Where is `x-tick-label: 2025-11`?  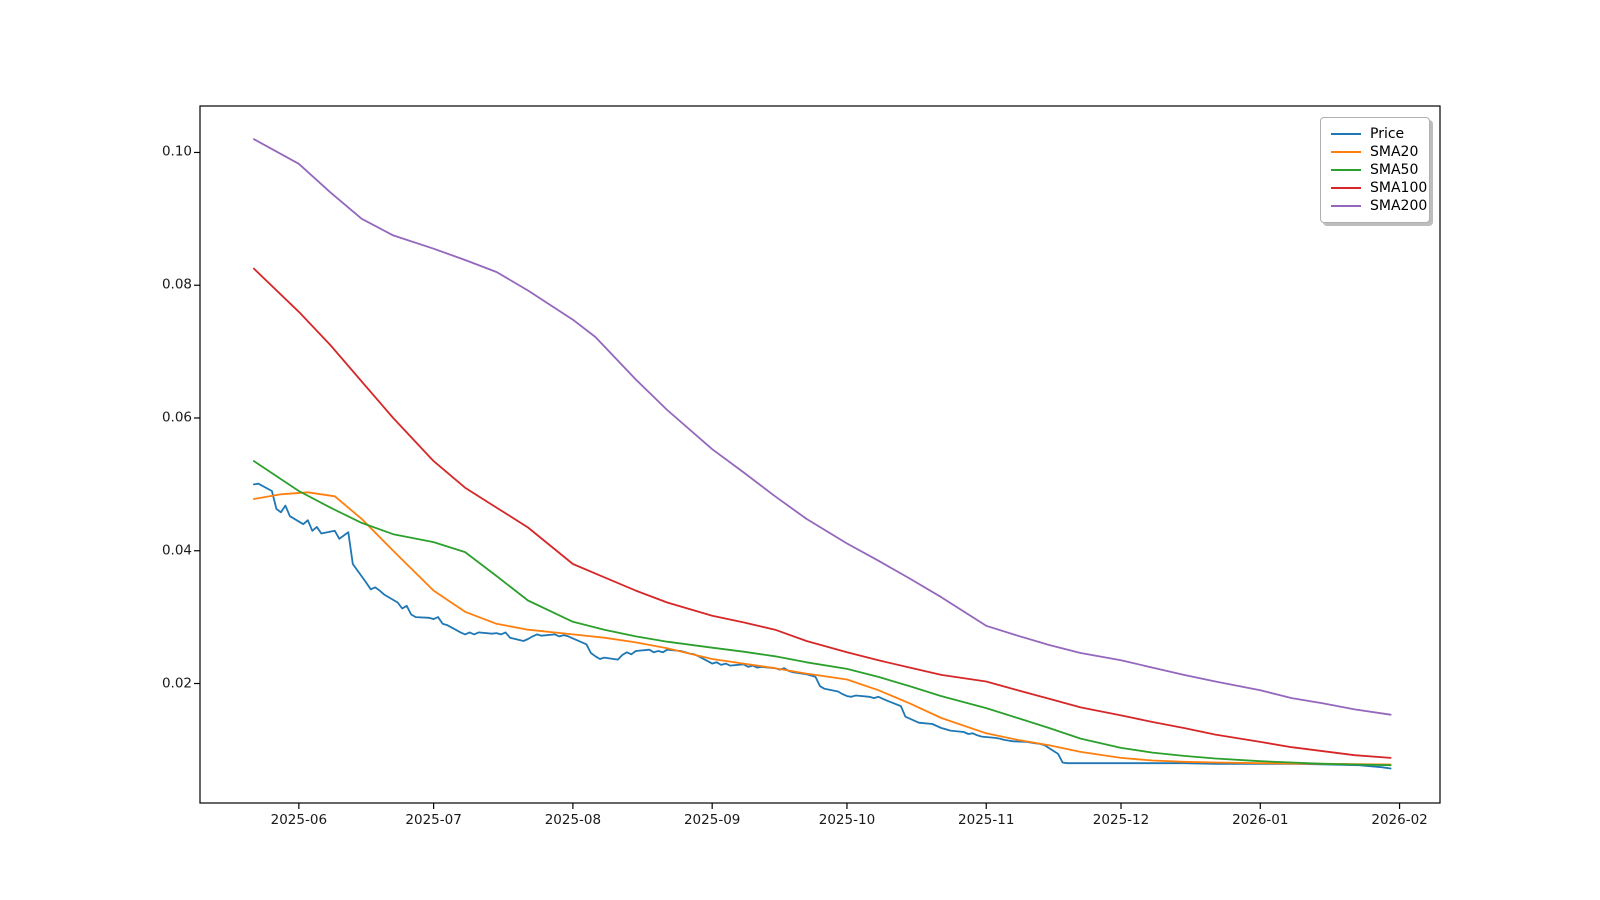
x-tick-label: 2025-11 is located at coordinates (986, 820).